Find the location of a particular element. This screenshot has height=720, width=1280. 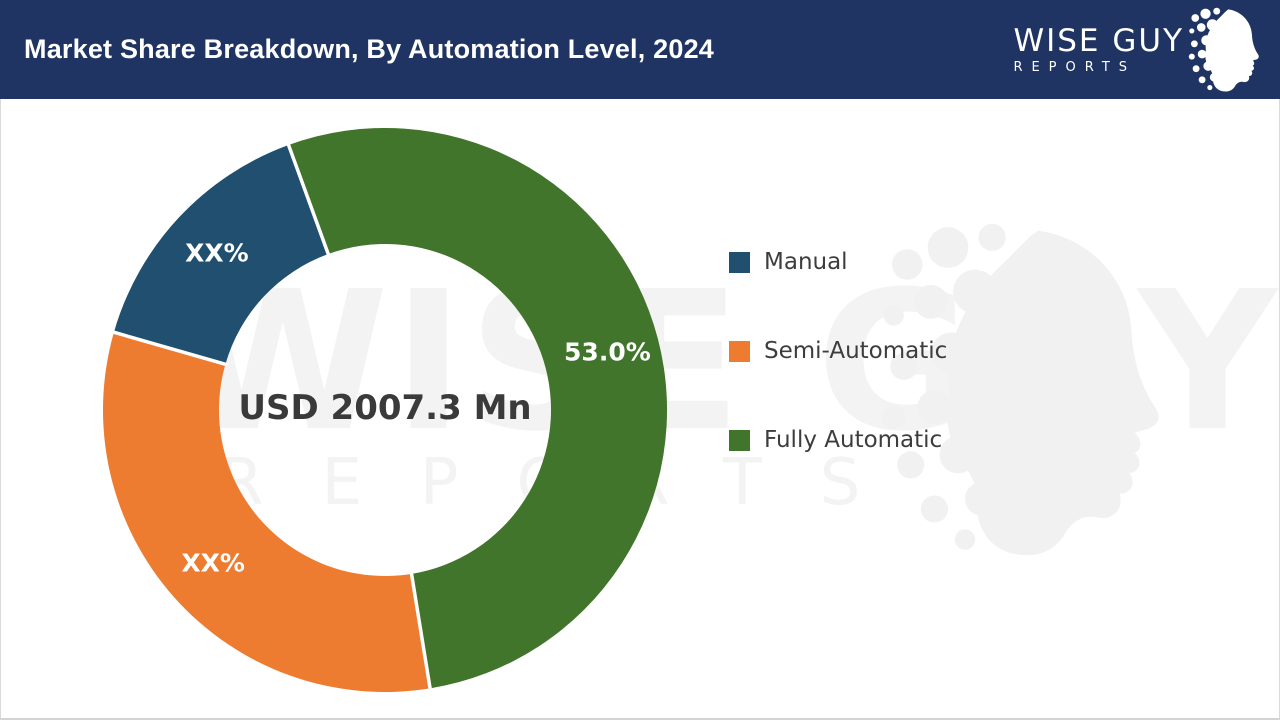

logo-sub-text: REPORTS is located at coordinates (1075, 67).